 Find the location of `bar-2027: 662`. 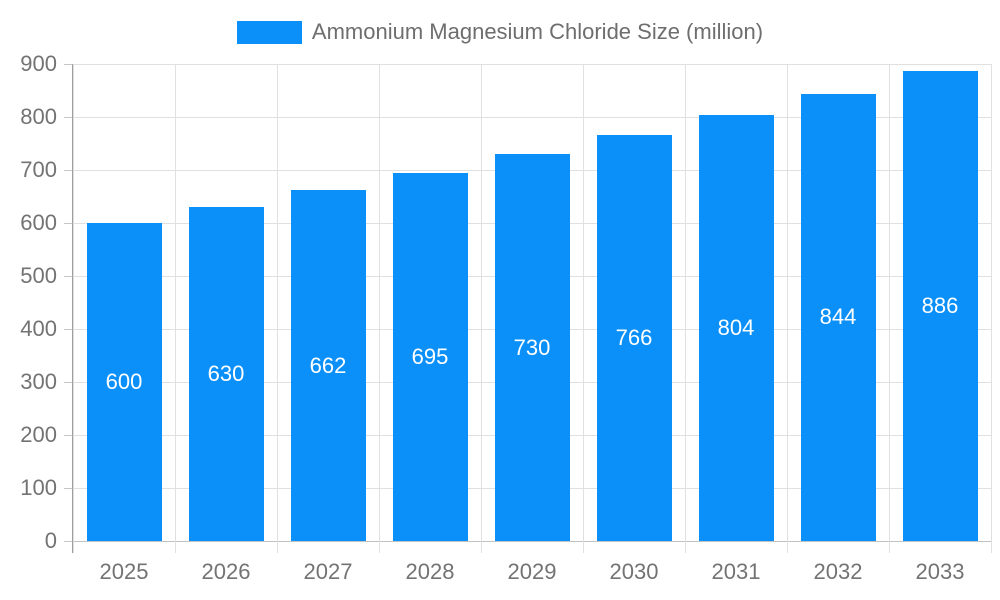

bar-2027: 662 is located at coordinates (328, 365).